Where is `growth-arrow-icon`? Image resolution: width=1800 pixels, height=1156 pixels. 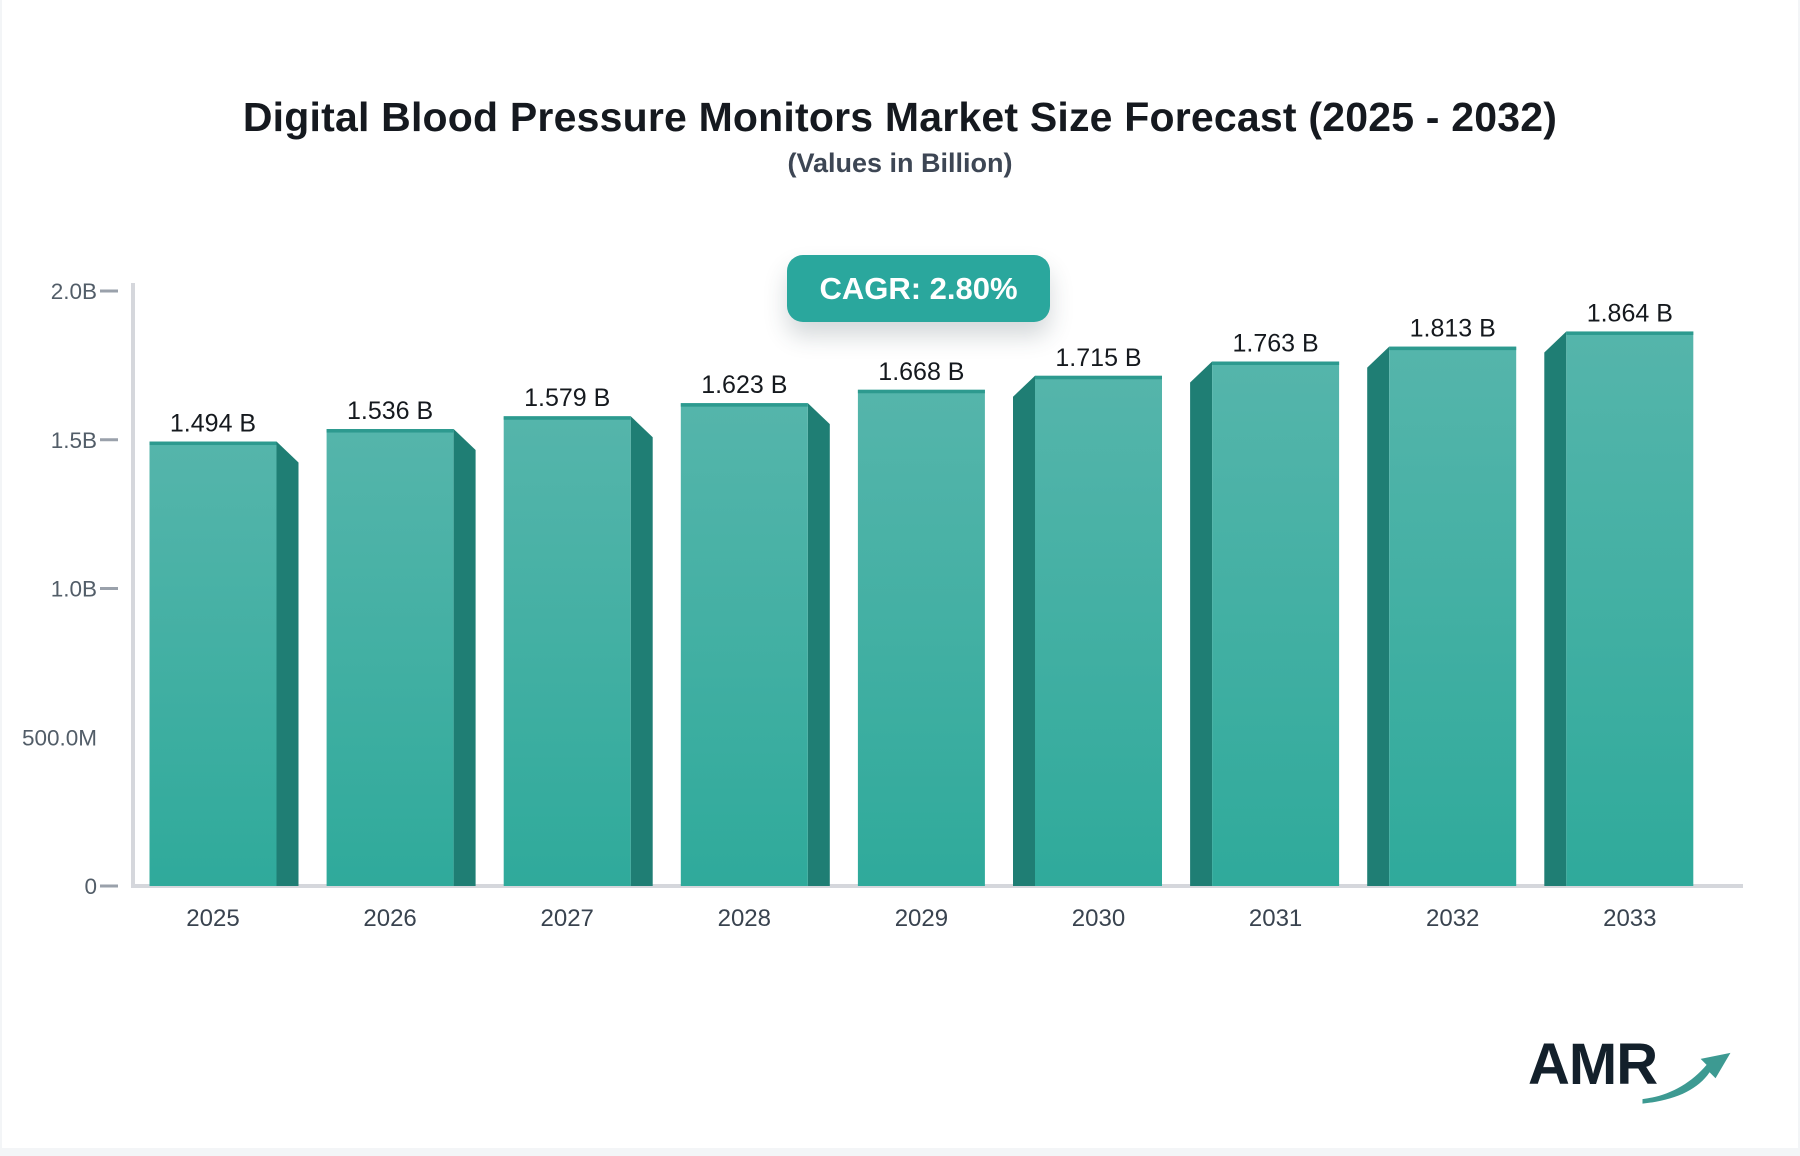
growth-arrow-icon is located at coordinates (1686, 1078).